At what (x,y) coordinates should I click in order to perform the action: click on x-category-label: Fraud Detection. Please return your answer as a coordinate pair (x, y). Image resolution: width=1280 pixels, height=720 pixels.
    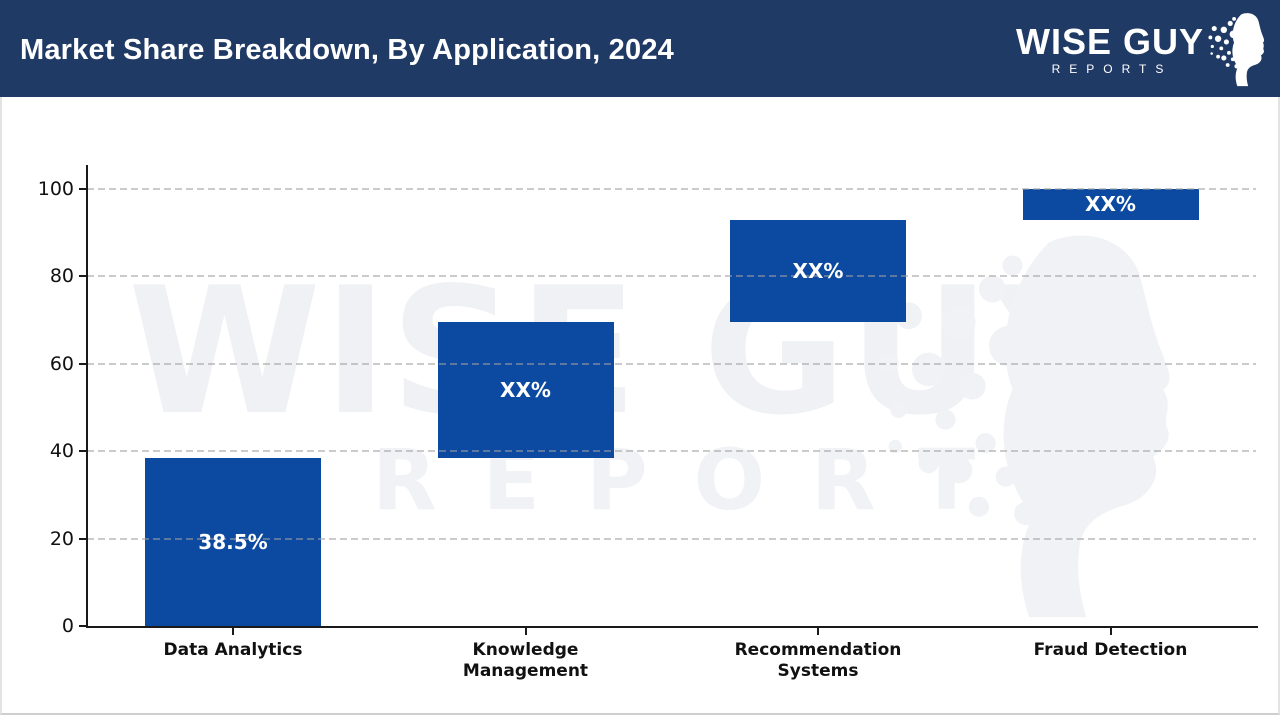
    Looking at the image, I should click on (1110, 650).